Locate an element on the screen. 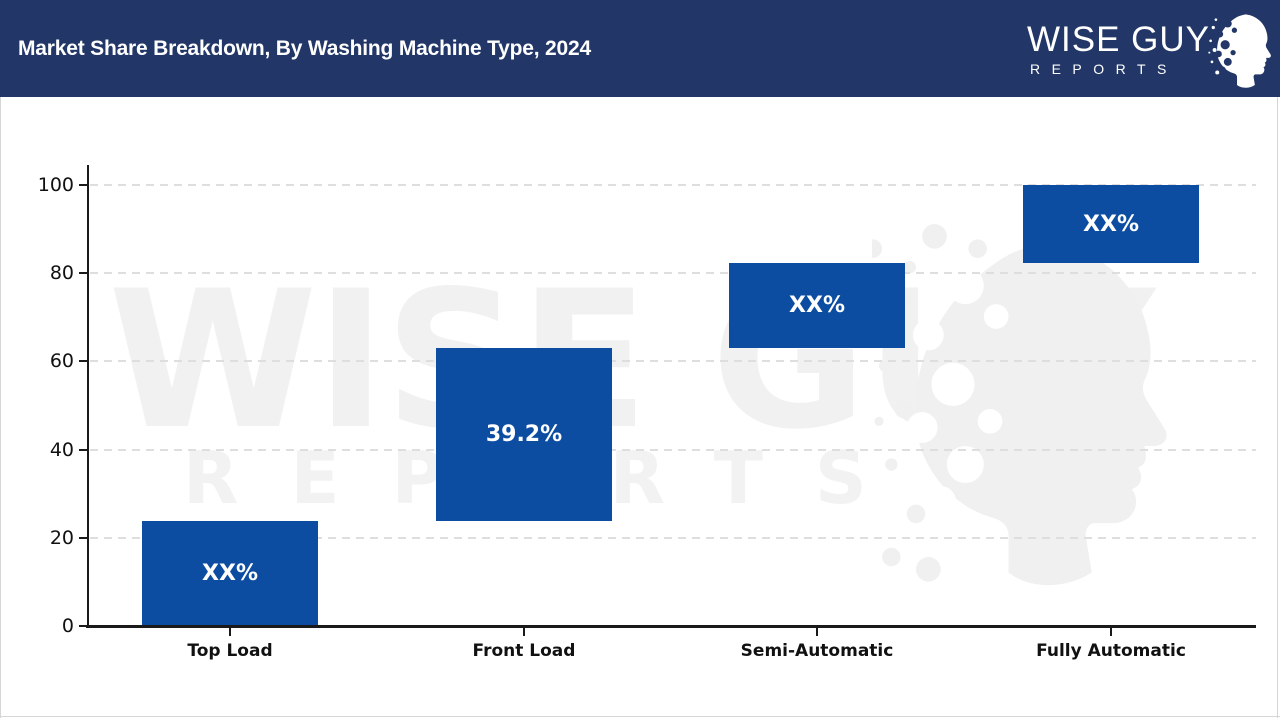 The height and width of the screenshot is (720, 1280). y-axis-line is located at coordinates (88, 396).